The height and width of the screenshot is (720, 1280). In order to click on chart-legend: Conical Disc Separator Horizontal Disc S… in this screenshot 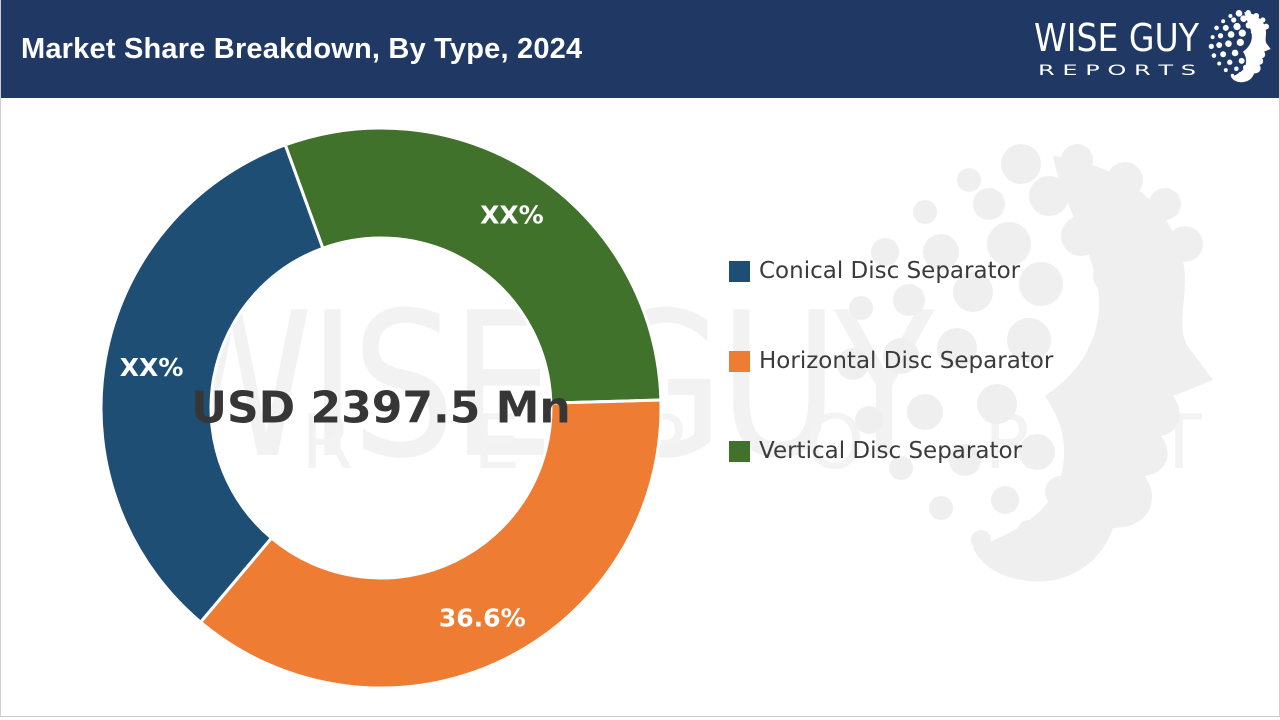, I will do `click(891, 361)`.